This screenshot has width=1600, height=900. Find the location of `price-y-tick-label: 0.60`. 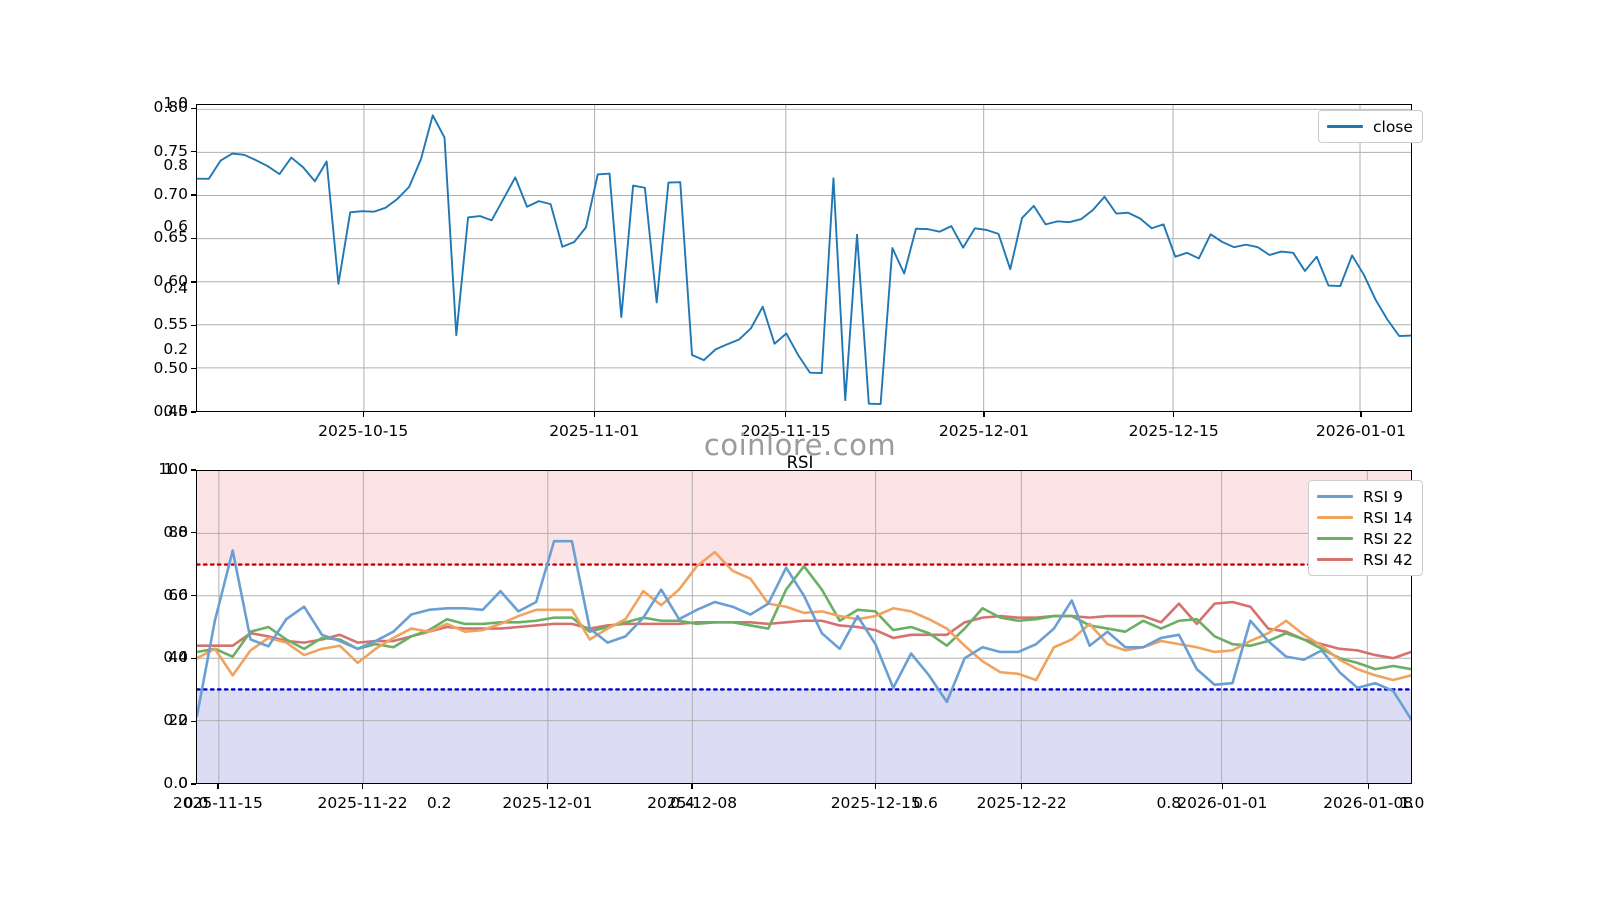

price-y-tick-label: 0.60 is located at coordinates (170, 280).